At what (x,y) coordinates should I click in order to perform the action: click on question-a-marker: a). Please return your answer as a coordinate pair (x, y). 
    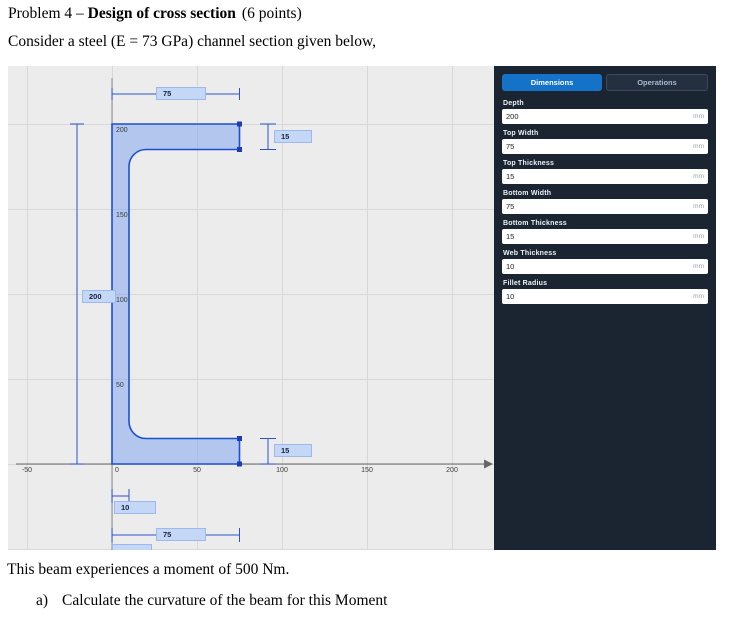
    Looking at the image, I should click on (42, 600).